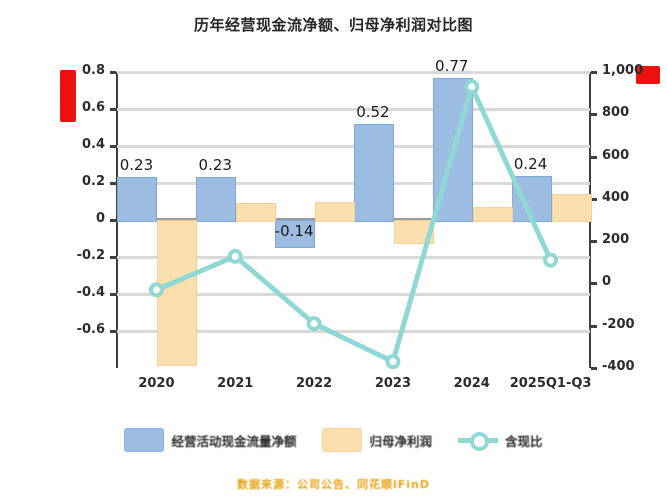  I want to click on x-axis-tick-label: 2022, so click(314, 383).